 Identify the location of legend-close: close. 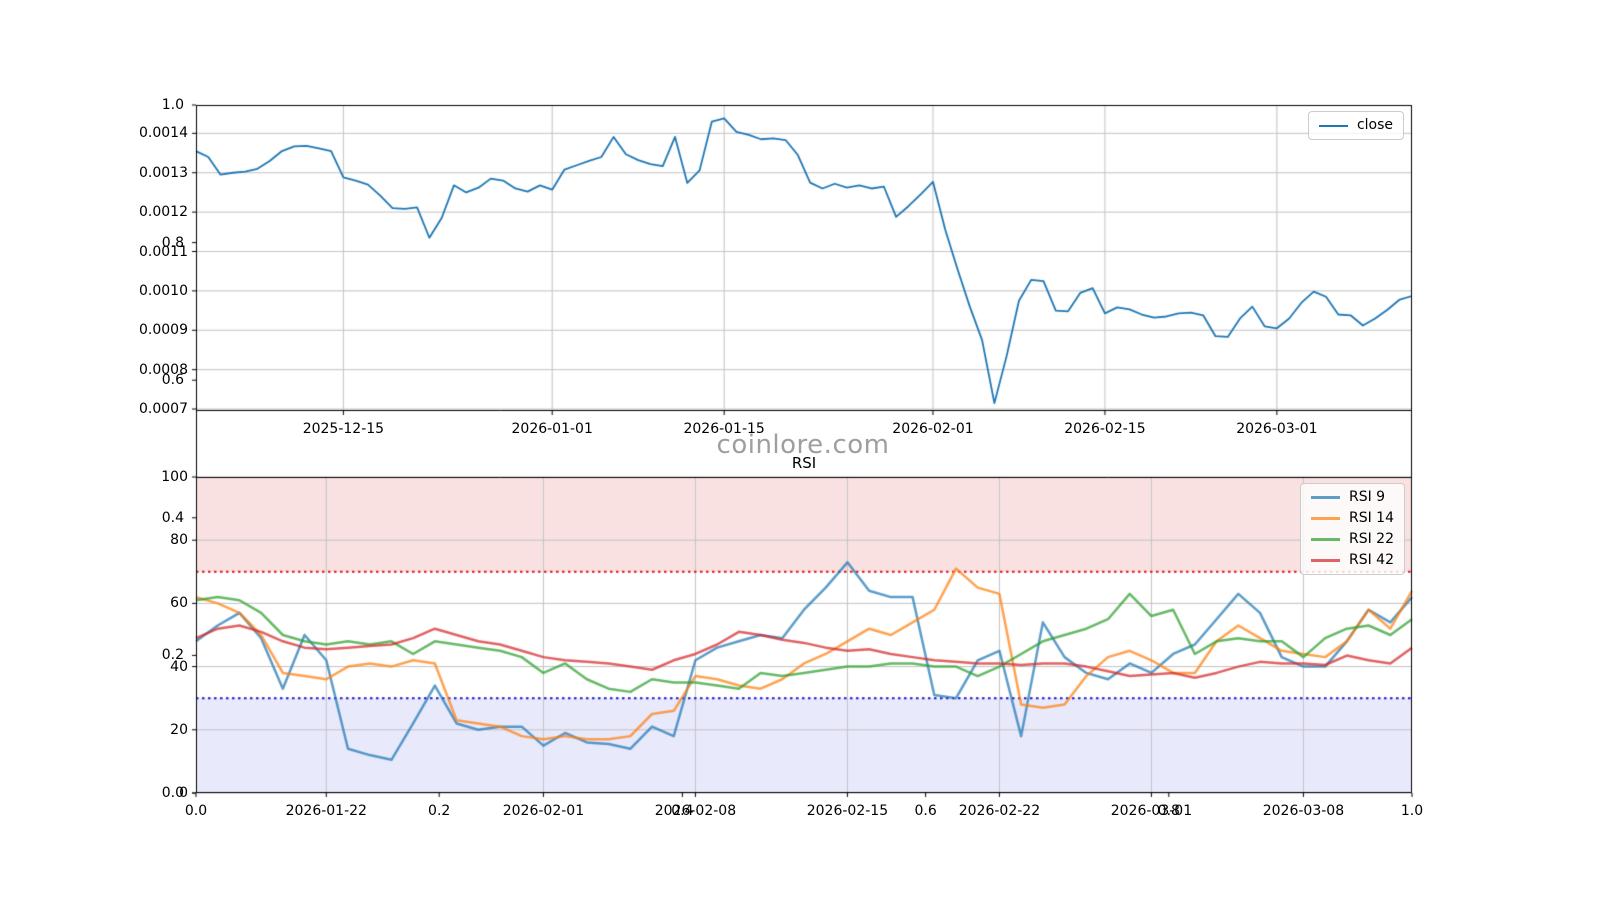
(1355, 125).